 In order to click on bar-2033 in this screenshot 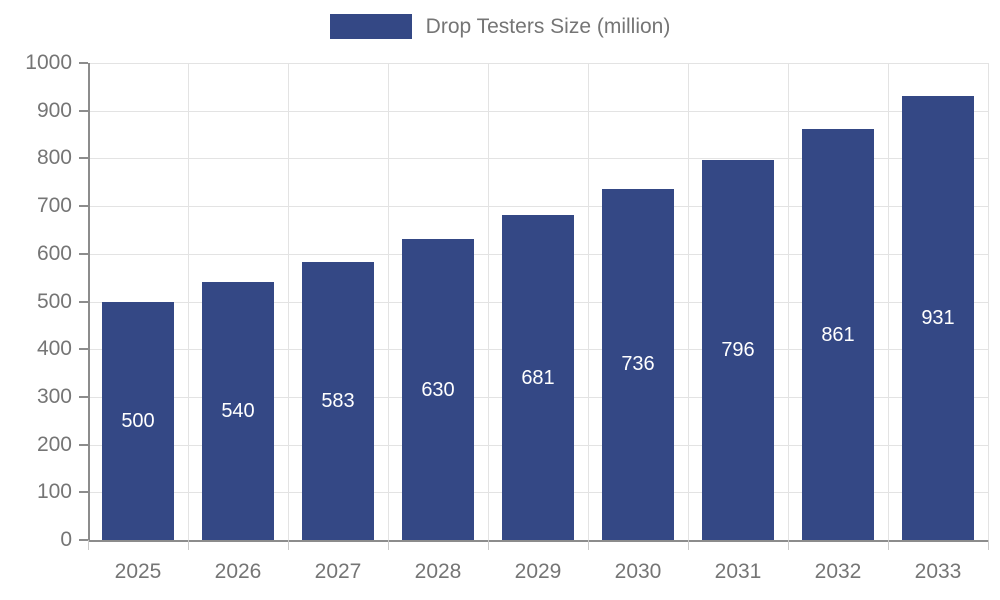, I will do `click(938, 317)`.